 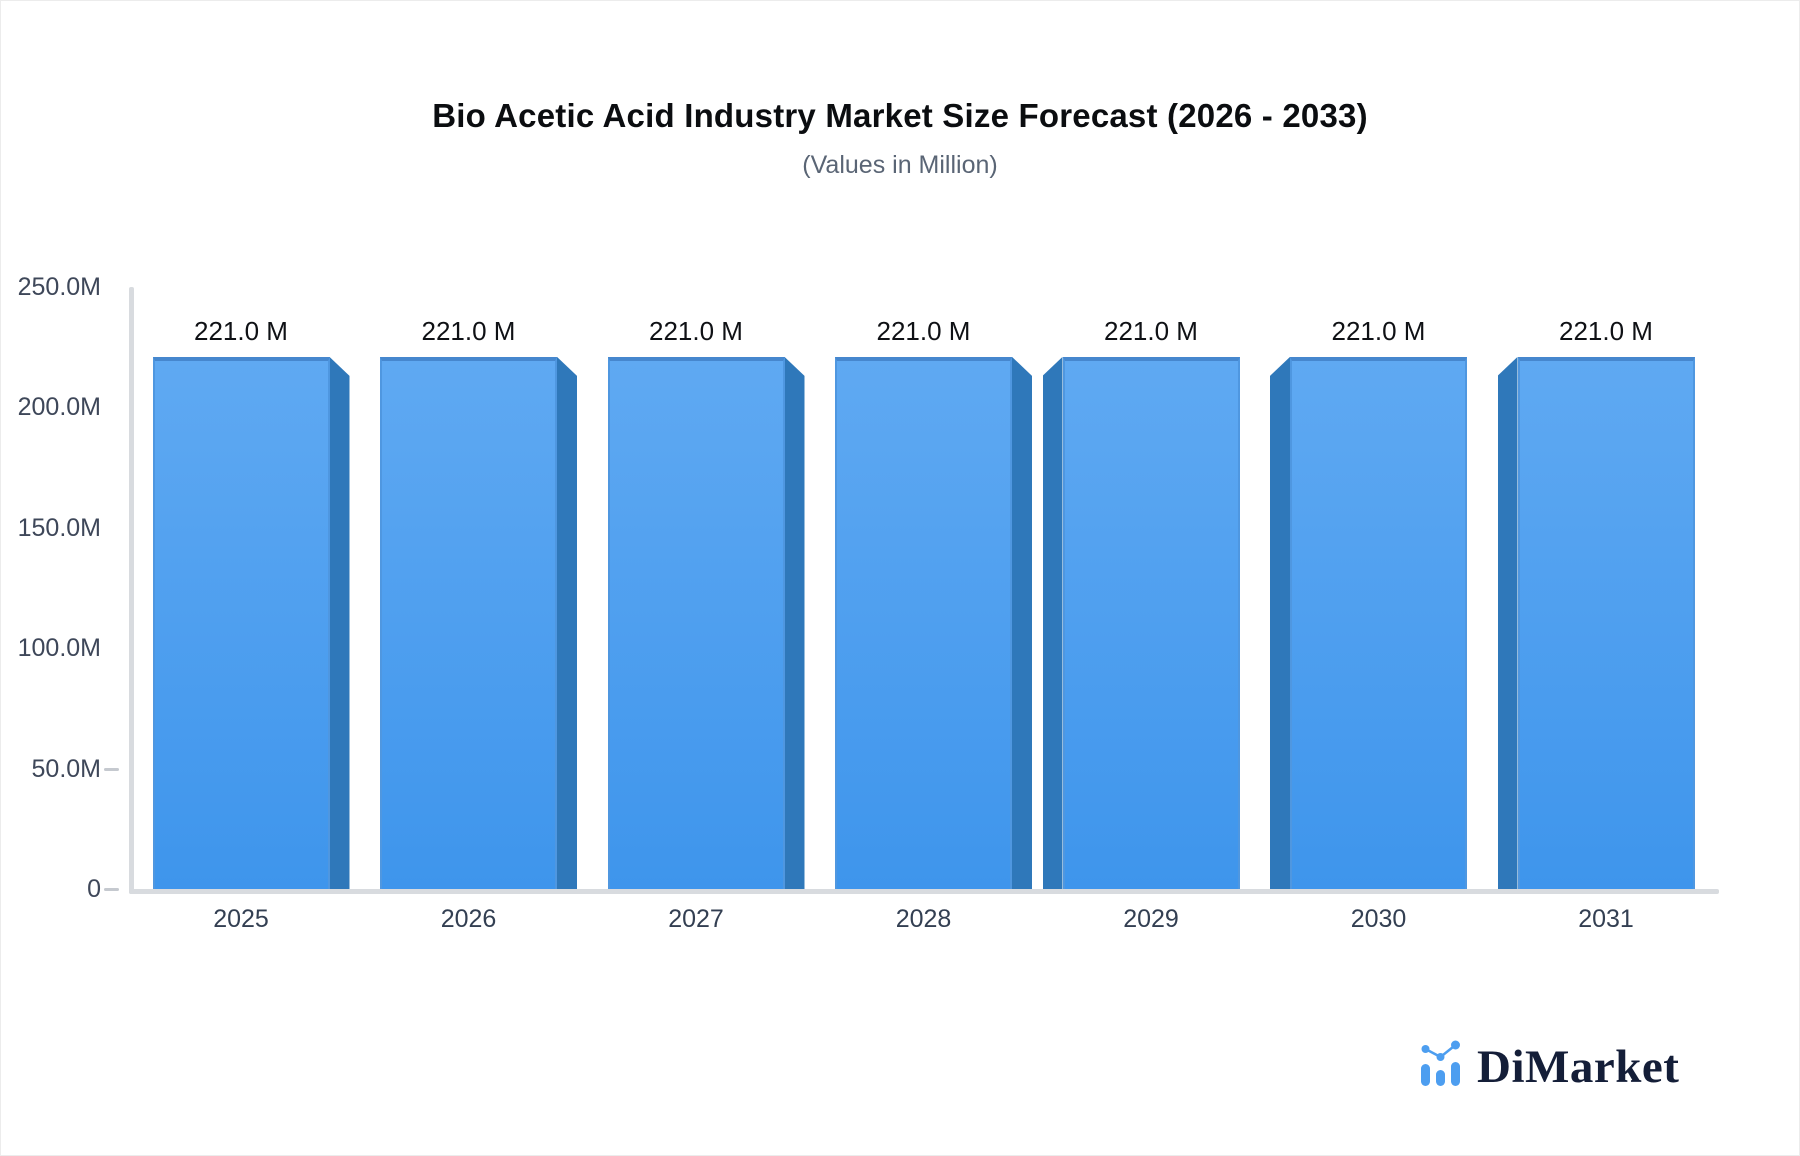 What do you see at coordinates (924, 891) in the screenshot?
I see `x-axis-line` at bounding box center [924, 891].